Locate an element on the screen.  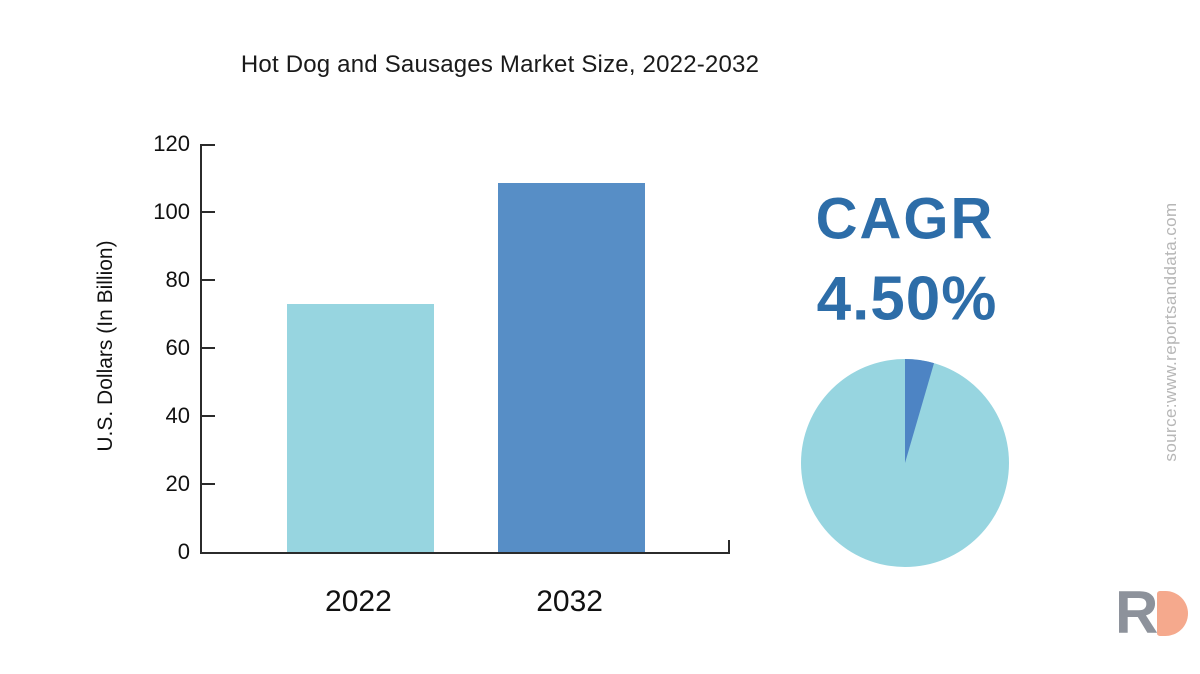
x-tick-label: 2022 is located at coordinates (358, 601).